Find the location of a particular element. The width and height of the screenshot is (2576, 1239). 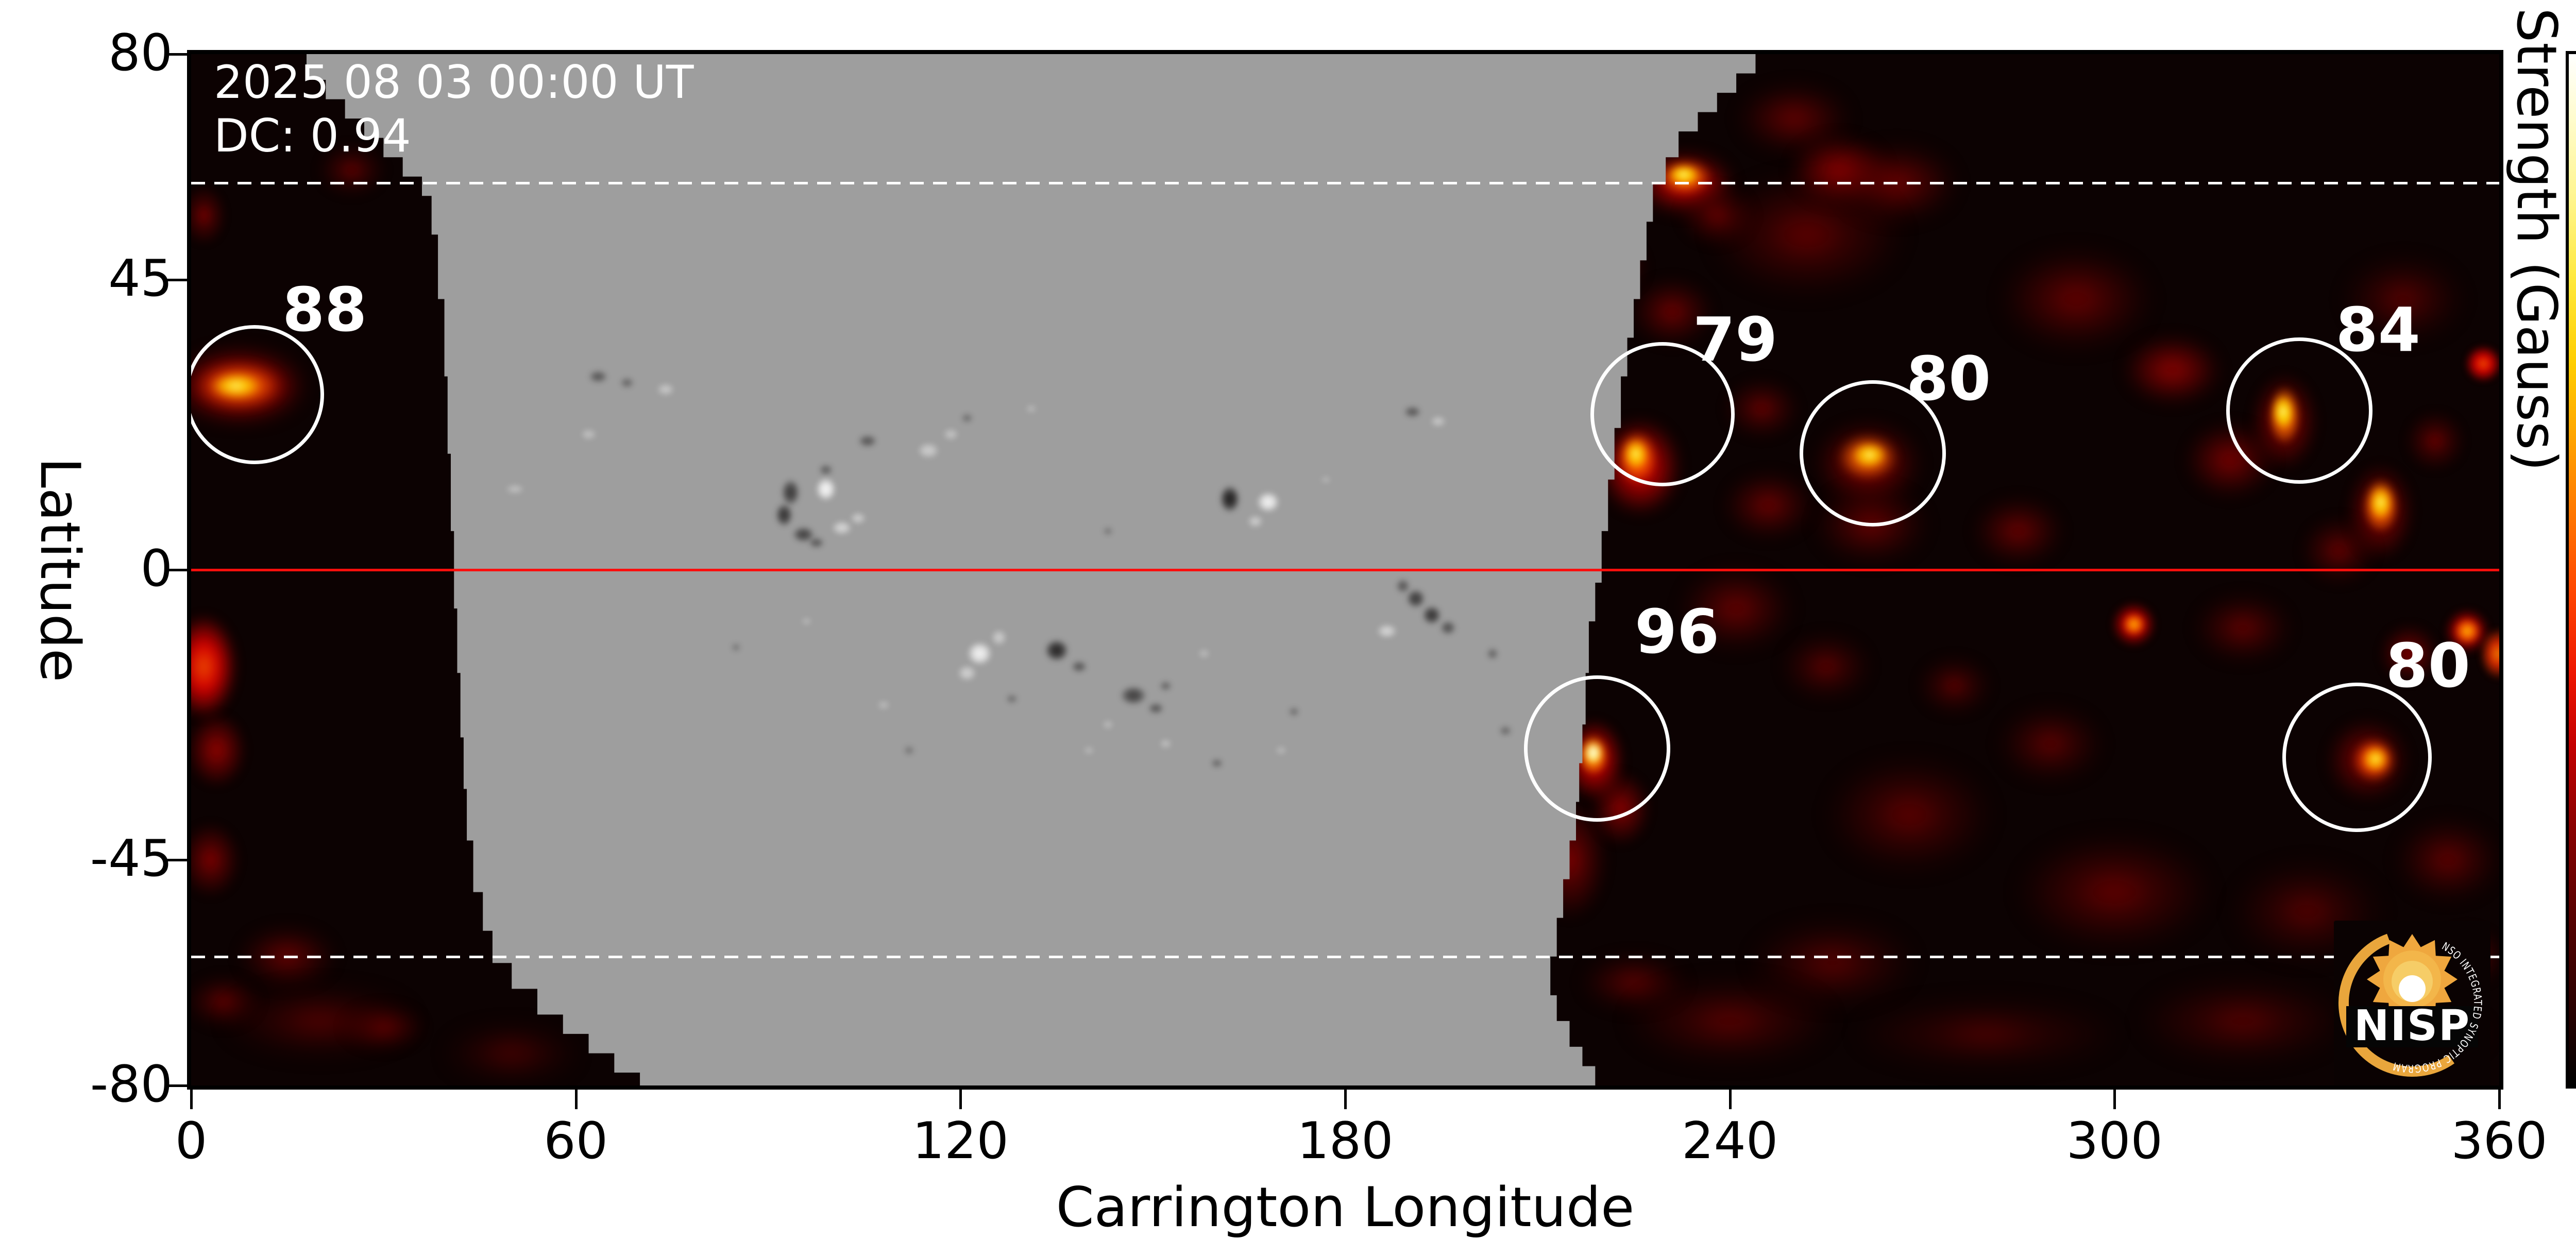

y-tick-label: 80 is located at coordinates (140, 53).